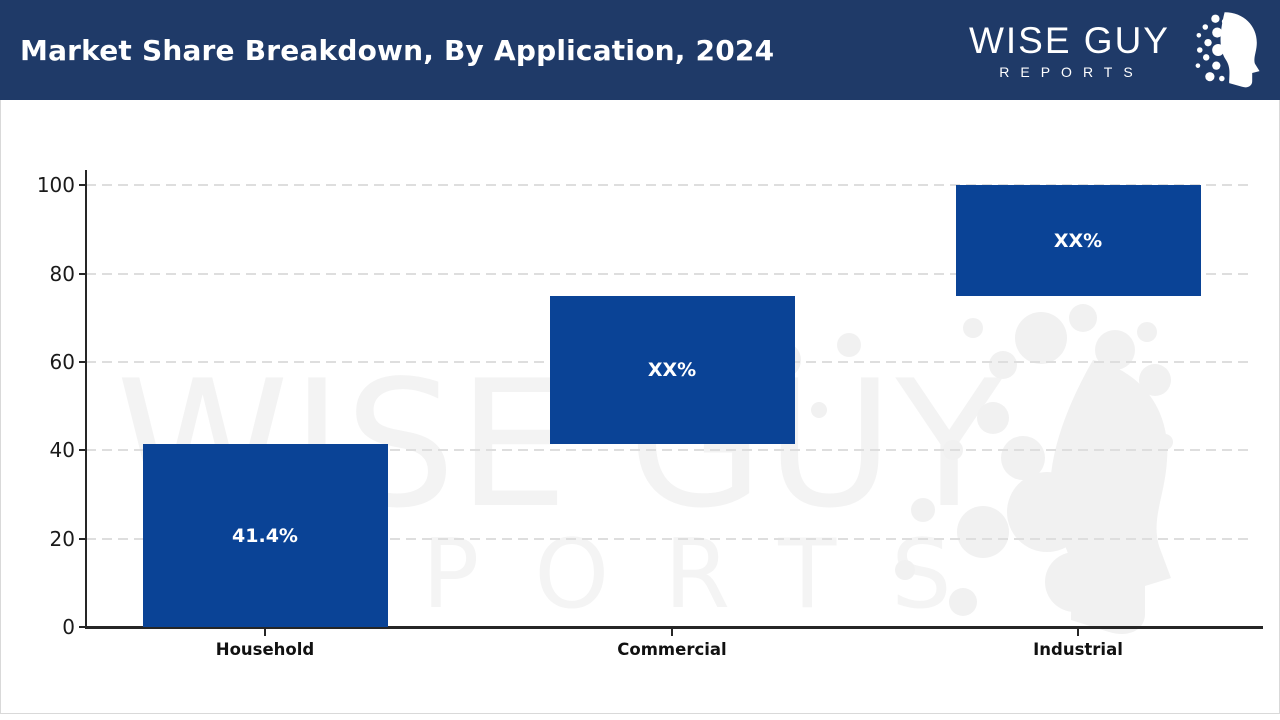  Describe the element at coordinates (1078, 632) in the screenshot. I see `x-tick-mark-industrial` at that location.